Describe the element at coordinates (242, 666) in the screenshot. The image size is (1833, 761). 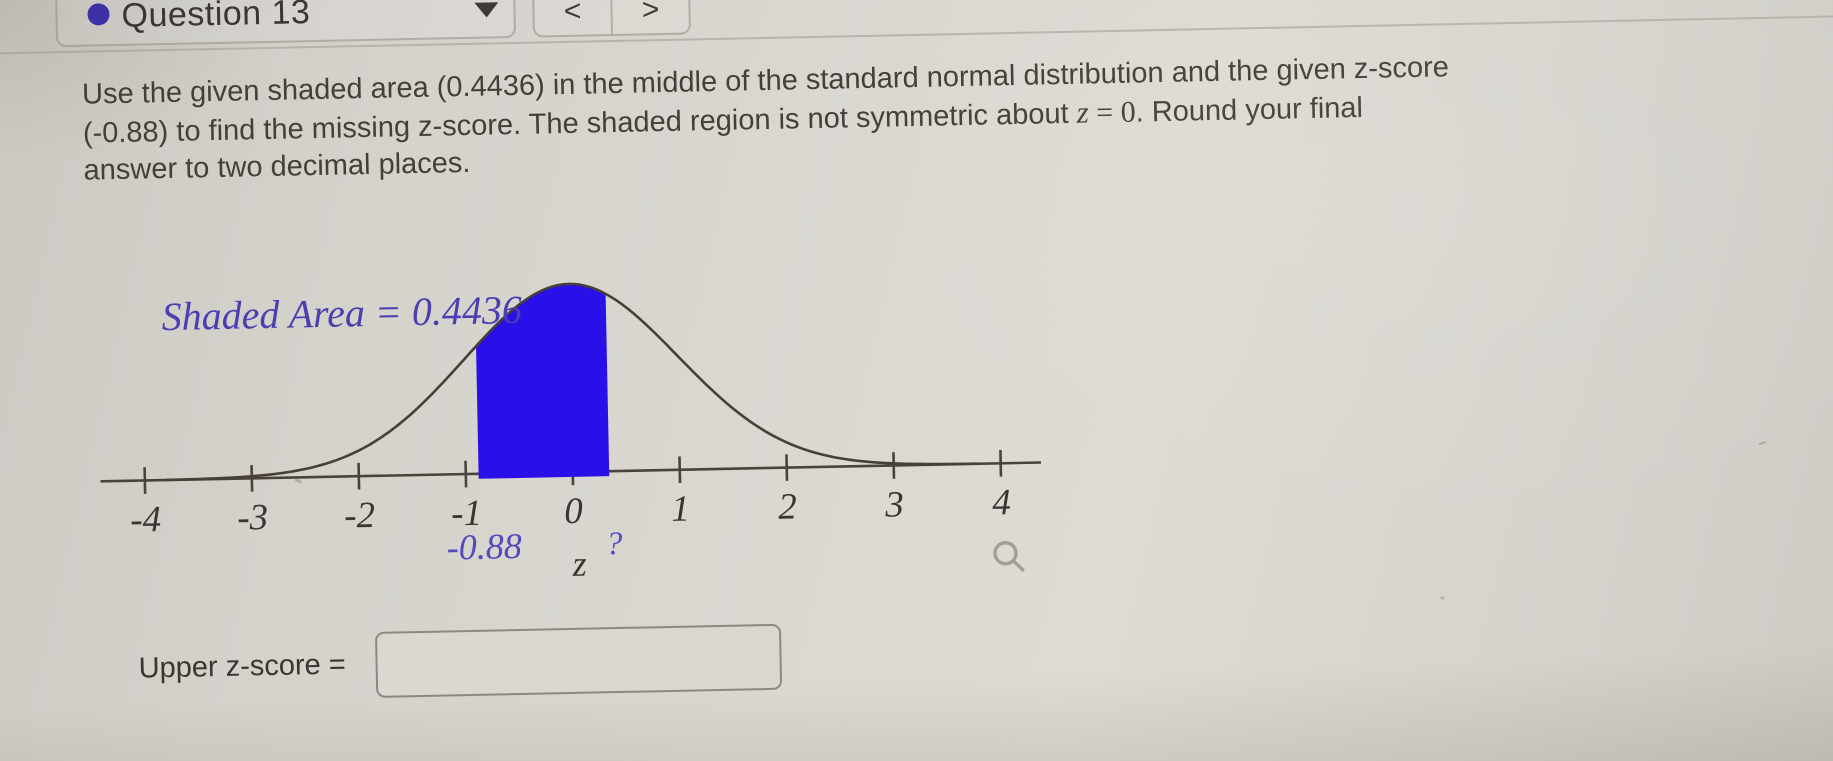
I see `answer-label: Upper z-score =` at that location.